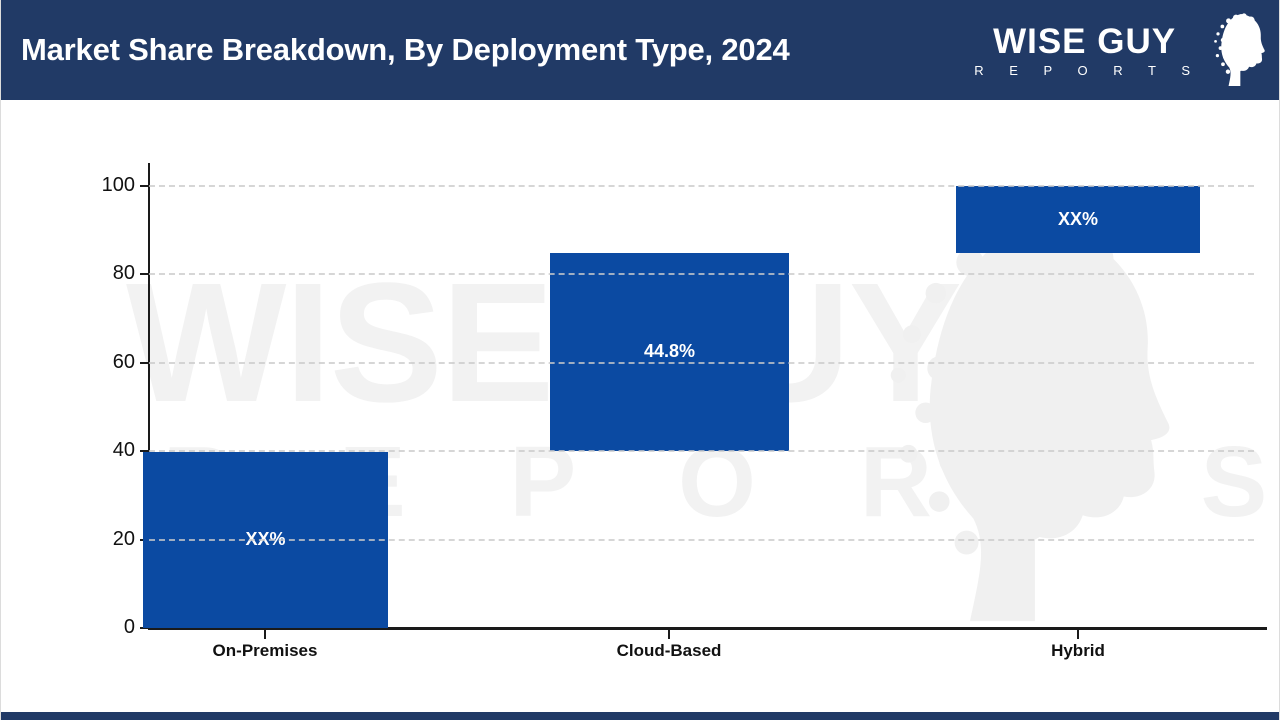 The height and width of the screenshot is (720, 1280). I want to click on wise-guy-reports-logo: WISE GUY R E P O R T S, so click(1117, 50).